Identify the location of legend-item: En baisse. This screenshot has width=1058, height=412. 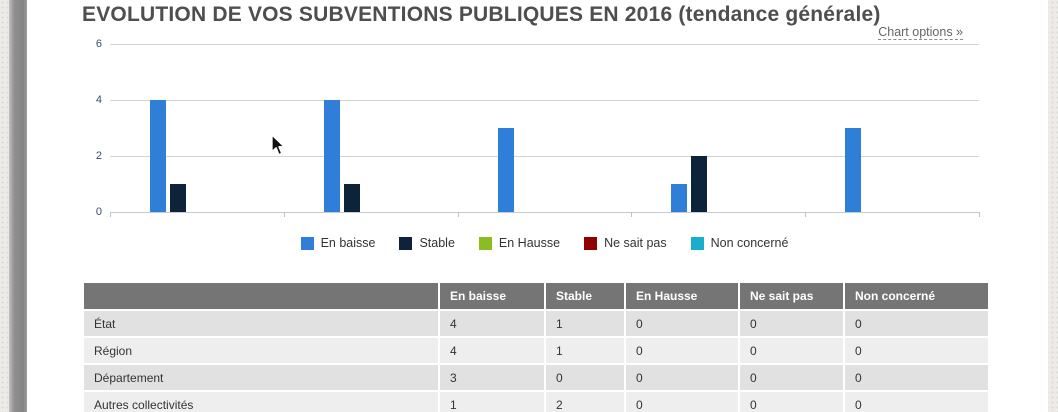
(338, 243).